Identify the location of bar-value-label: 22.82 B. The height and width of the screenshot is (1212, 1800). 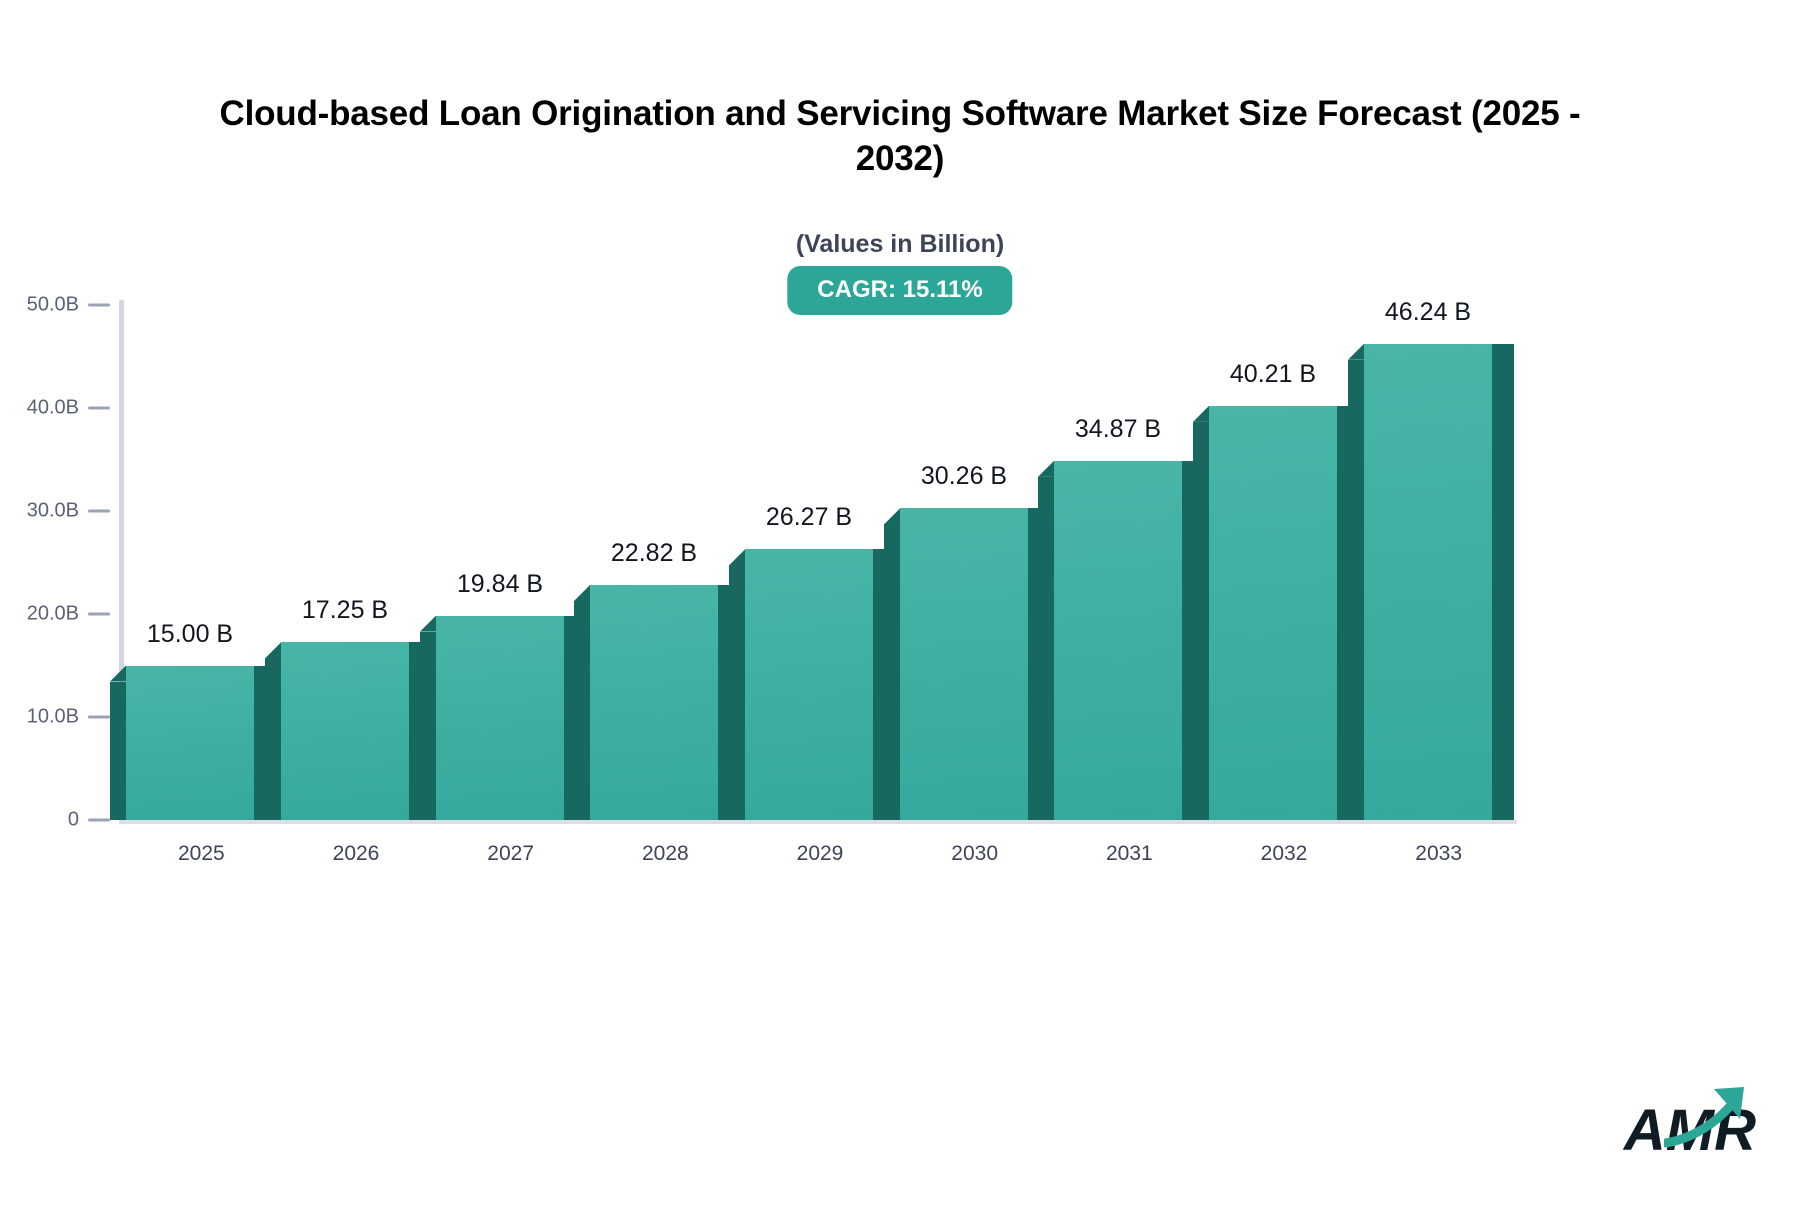
(654, 552).